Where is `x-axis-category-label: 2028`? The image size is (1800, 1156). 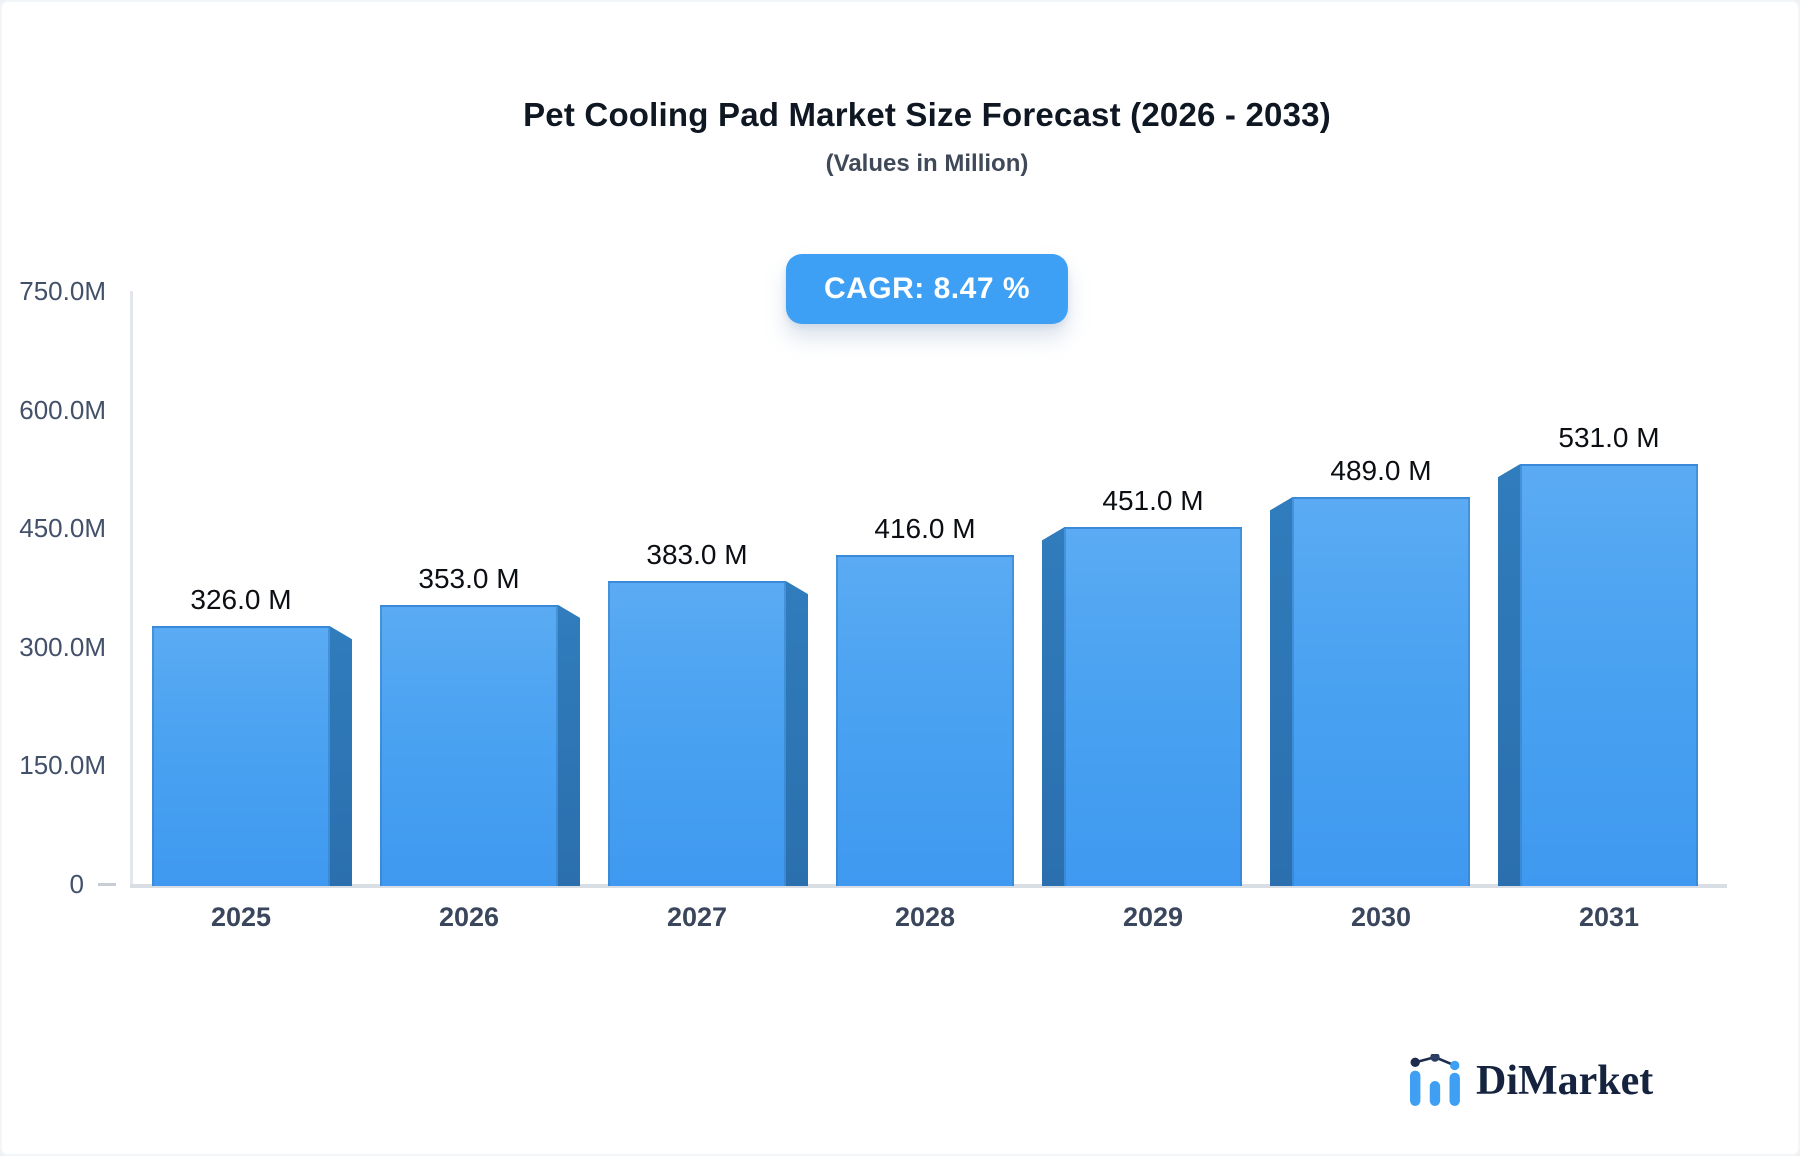 x-axis-category-label: 2028 is located at coordinates (925, 917).